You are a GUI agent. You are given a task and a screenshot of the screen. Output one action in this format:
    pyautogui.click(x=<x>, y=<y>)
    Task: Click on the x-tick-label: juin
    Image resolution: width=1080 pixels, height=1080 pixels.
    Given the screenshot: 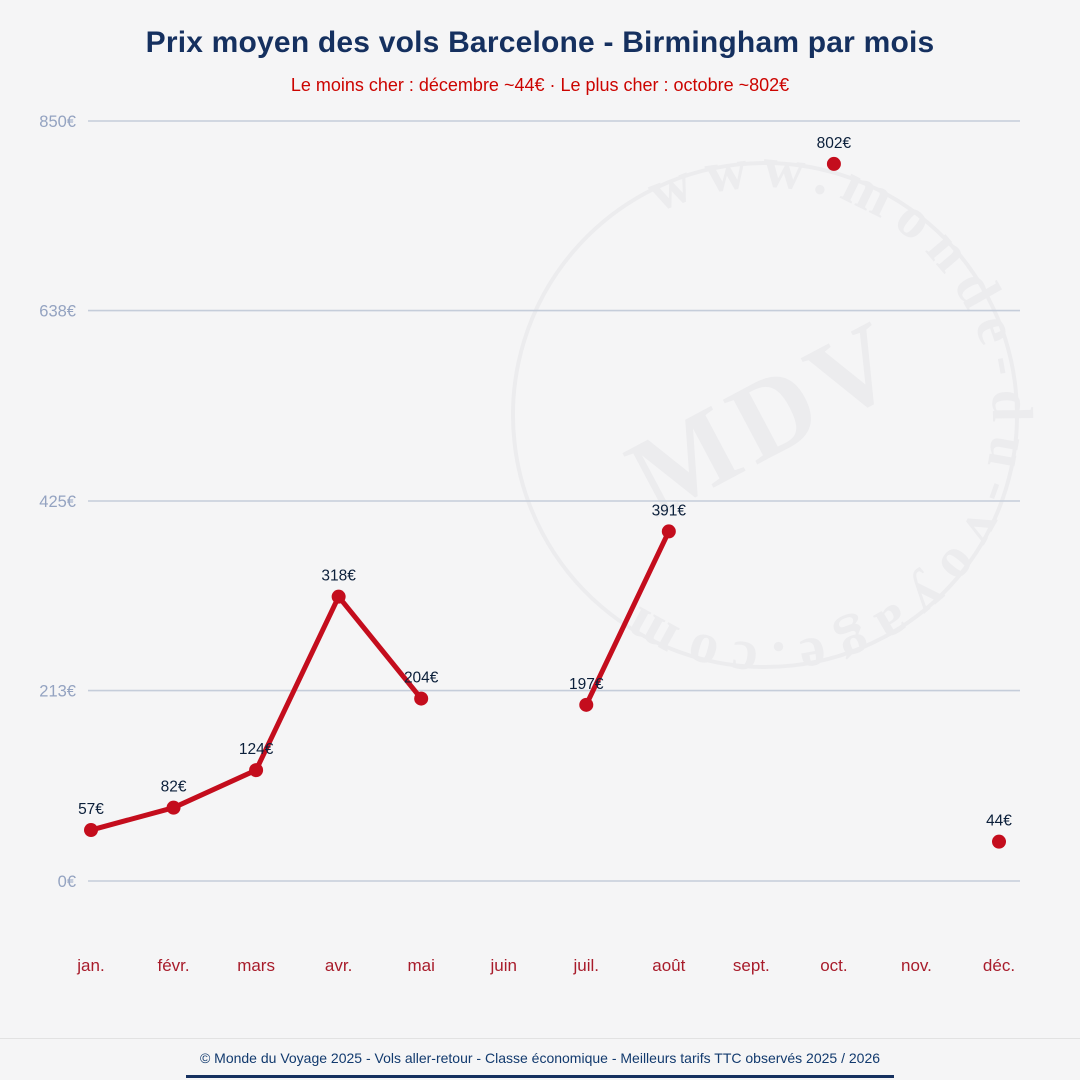 What is the action you would take?
    pyautogui.click(x=502, y=965)
    